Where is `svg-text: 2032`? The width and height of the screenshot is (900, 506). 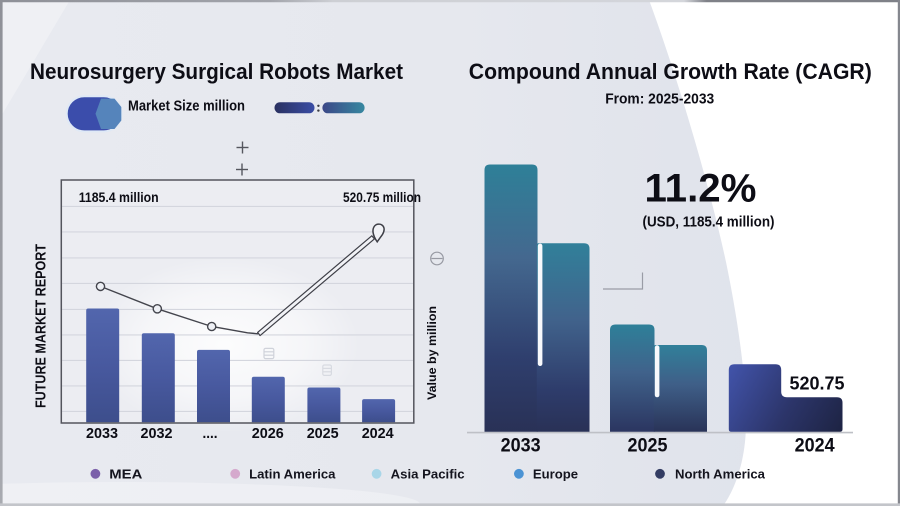
svg-text: 2032 is located at coordinates (157, 434).